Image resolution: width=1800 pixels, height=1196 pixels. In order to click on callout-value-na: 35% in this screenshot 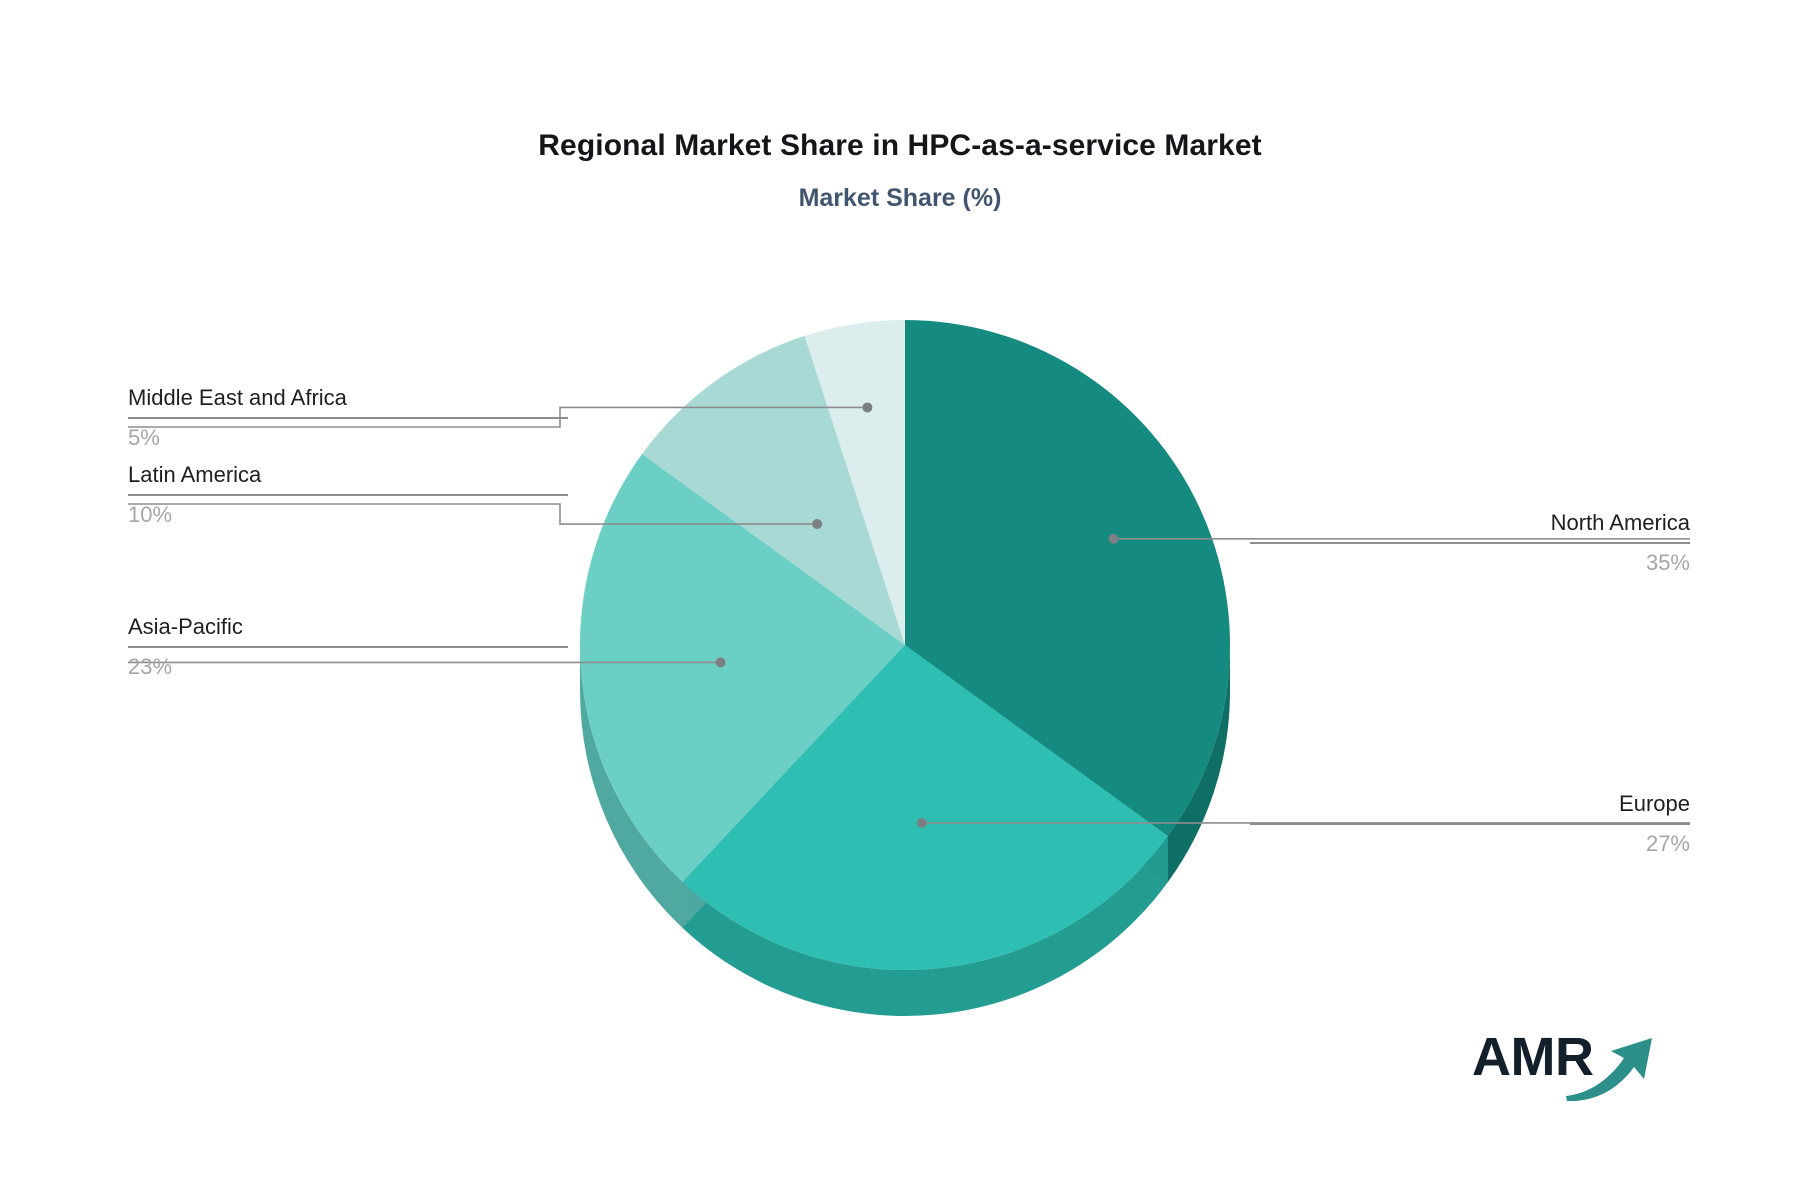, I will do `click(1667, 562)`.